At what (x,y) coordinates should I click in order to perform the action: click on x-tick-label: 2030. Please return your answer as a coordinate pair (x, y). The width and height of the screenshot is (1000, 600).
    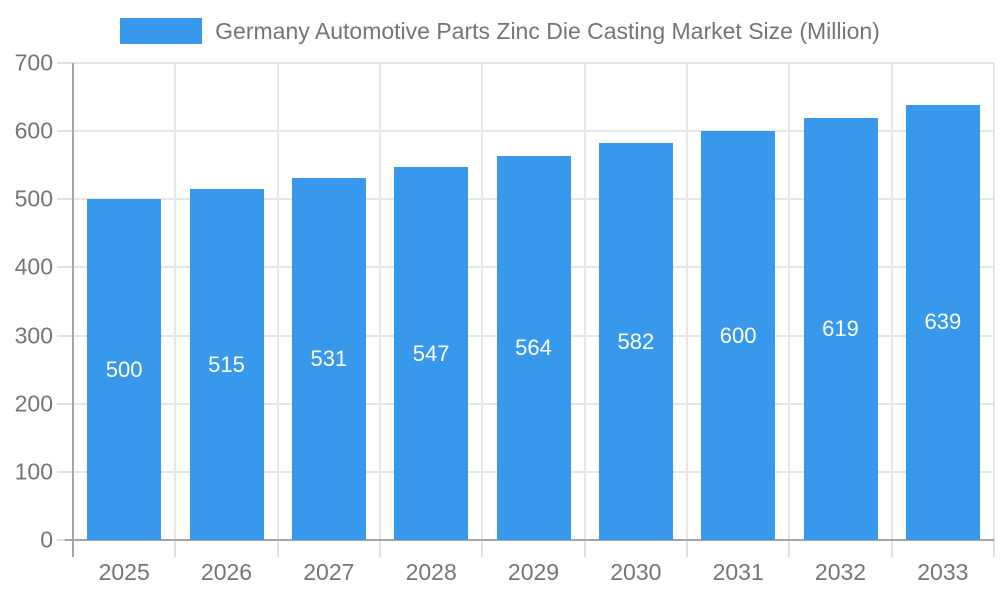
    Looking at the image, I should click on (636, 571).